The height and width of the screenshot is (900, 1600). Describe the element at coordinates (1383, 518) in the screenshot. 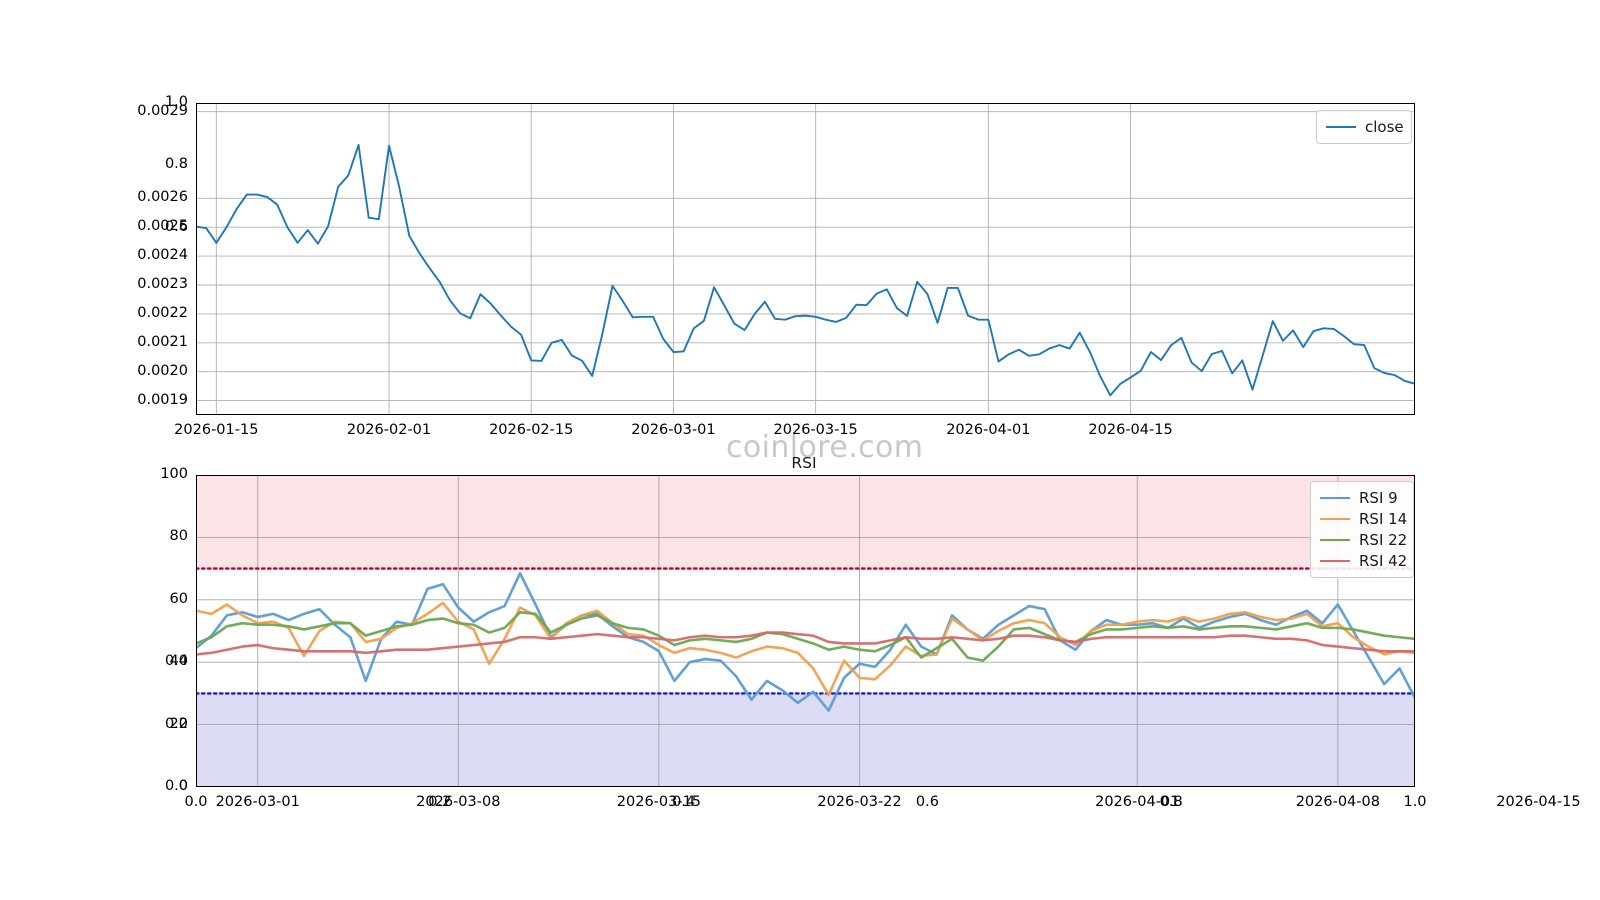

I see `legend-item-label: RSI 14` at that location.